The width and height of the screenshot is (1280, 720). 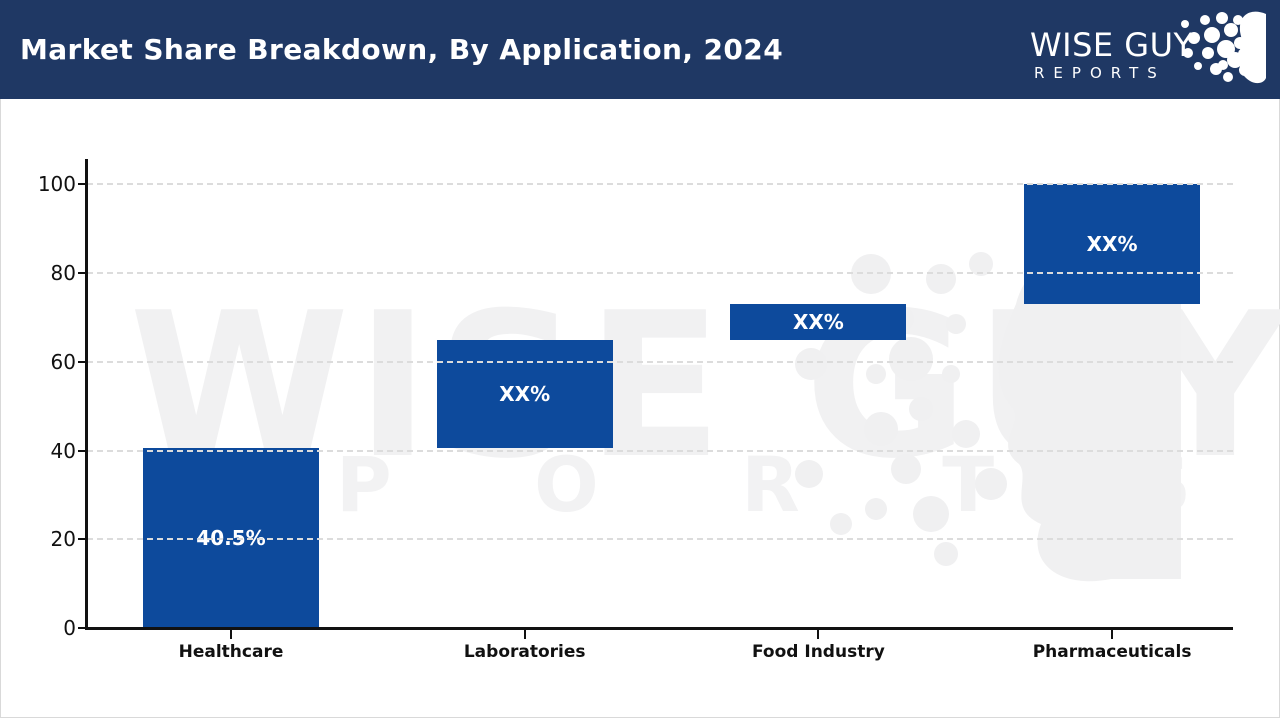 I want to click on x-category-label: Food Industry, so click(x=818, y=652).